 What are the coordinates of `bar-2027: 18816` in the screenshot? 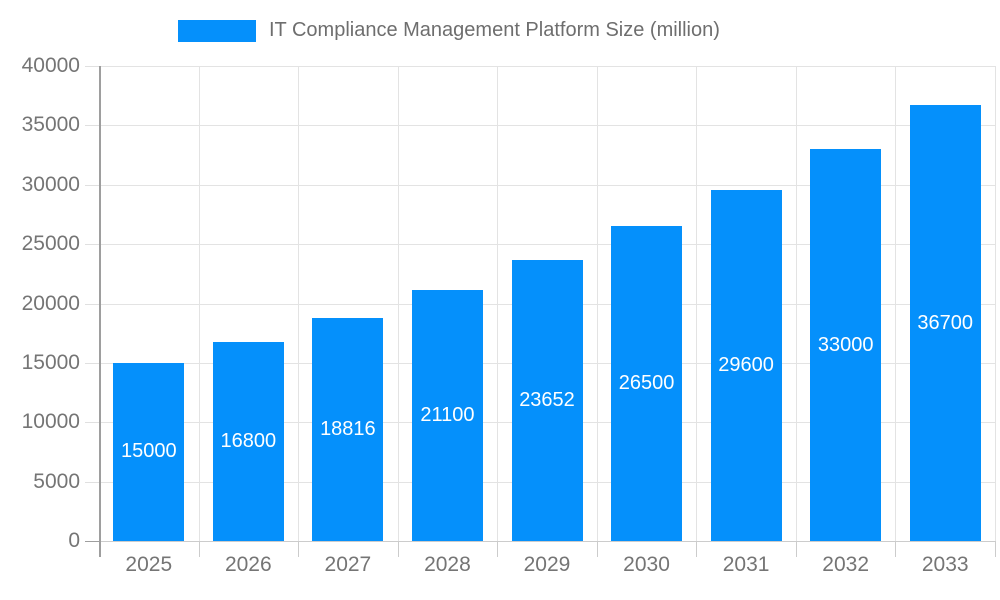 It's located at (348, 429).